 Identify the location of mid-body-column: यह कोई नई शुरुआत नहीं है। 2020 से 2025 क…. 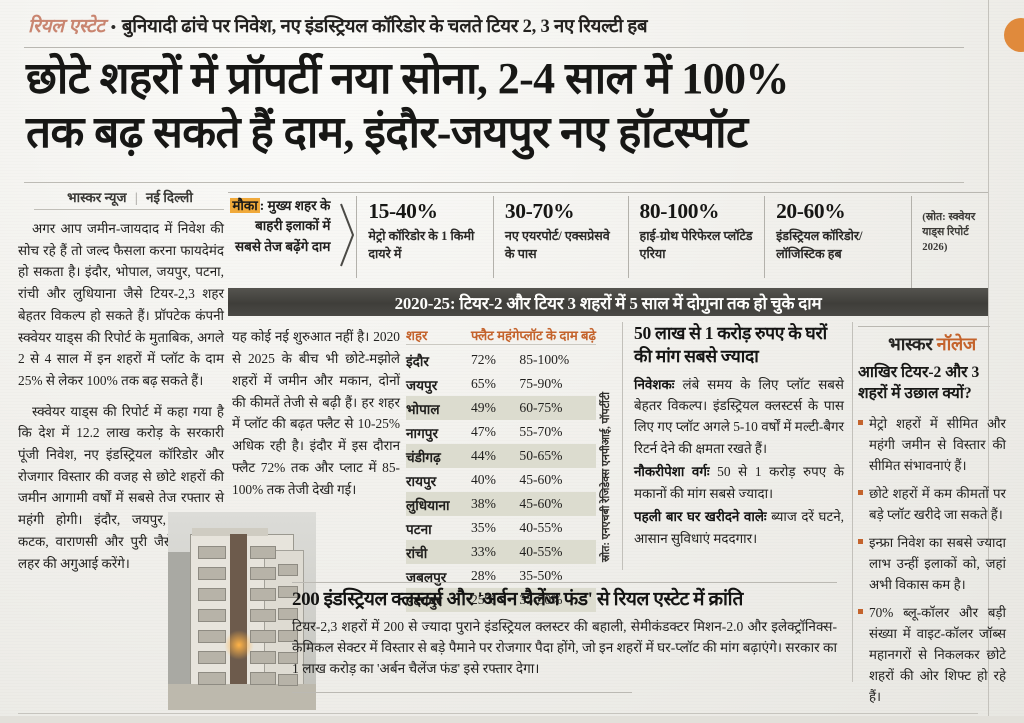
(316, 413).